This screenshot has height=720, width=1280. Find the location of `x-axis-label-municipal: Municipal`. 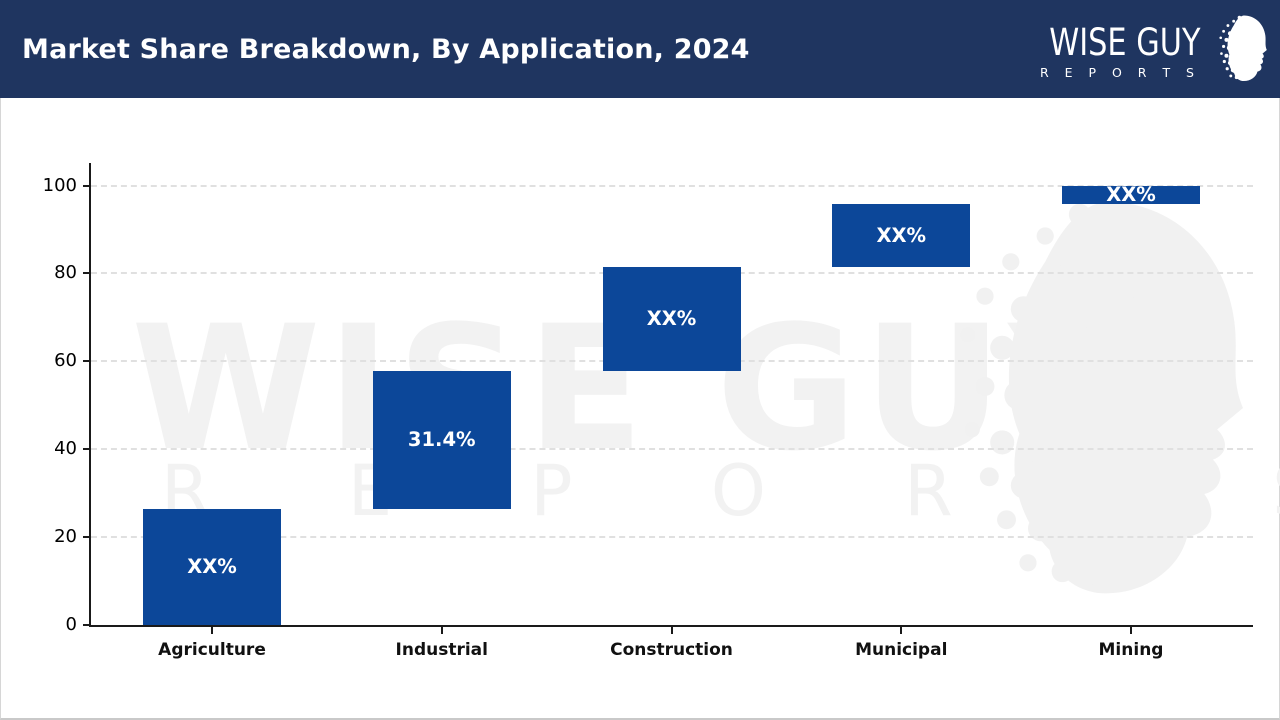

x-axis-label-municipal: Municipal is located at coordinates (901, 650).